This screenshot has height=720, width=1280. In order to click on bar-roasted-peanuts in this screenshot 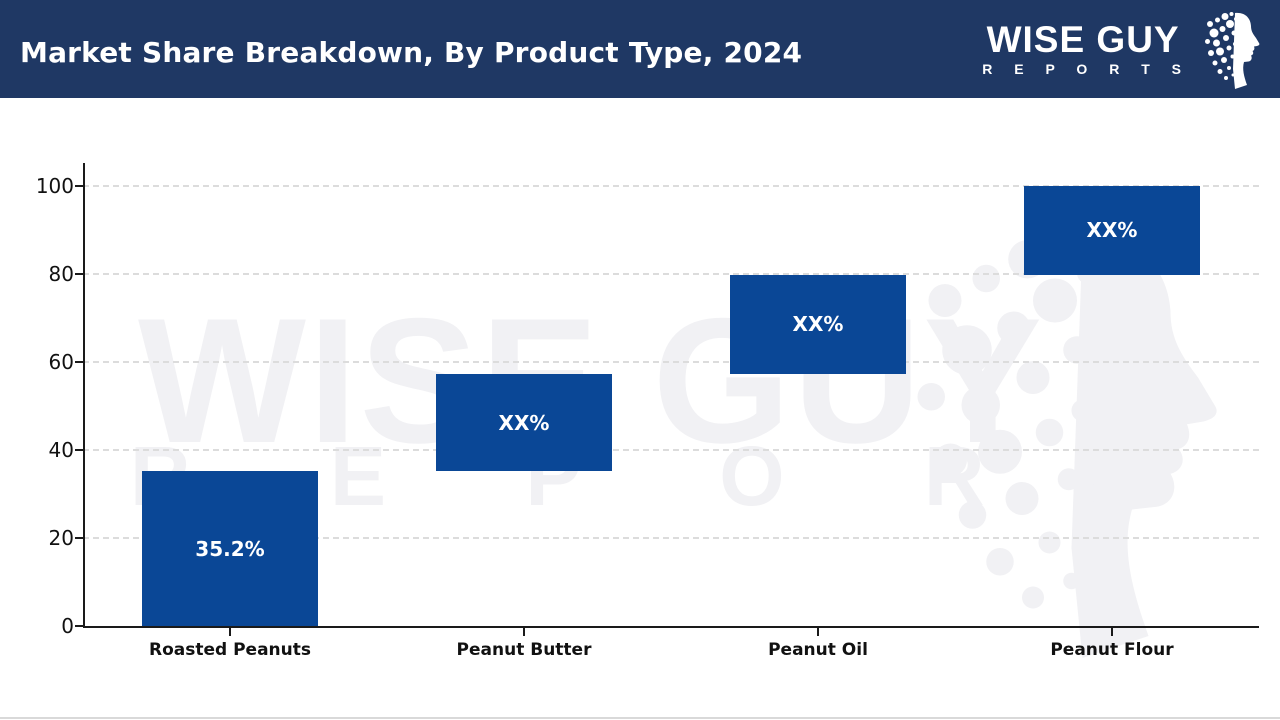, I will do `click(230, 548)`.